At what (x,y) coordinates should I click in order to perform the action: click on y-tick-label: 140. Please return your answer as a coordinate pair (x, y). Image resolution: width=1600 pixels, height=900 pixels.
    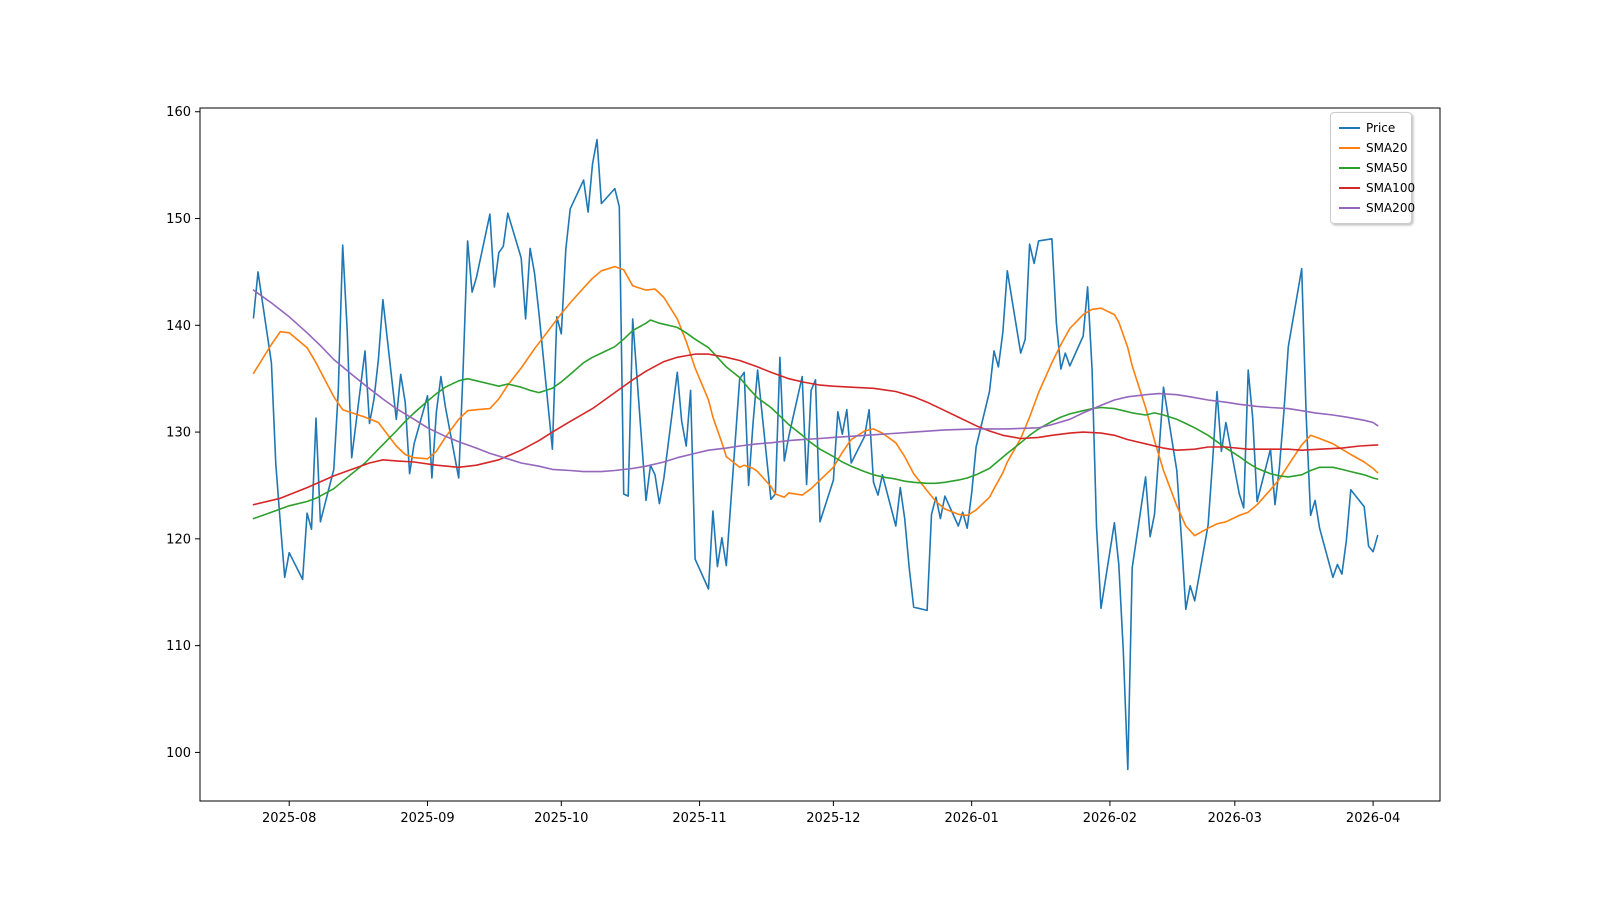
    Looking at the image, I should click on (178, 326).